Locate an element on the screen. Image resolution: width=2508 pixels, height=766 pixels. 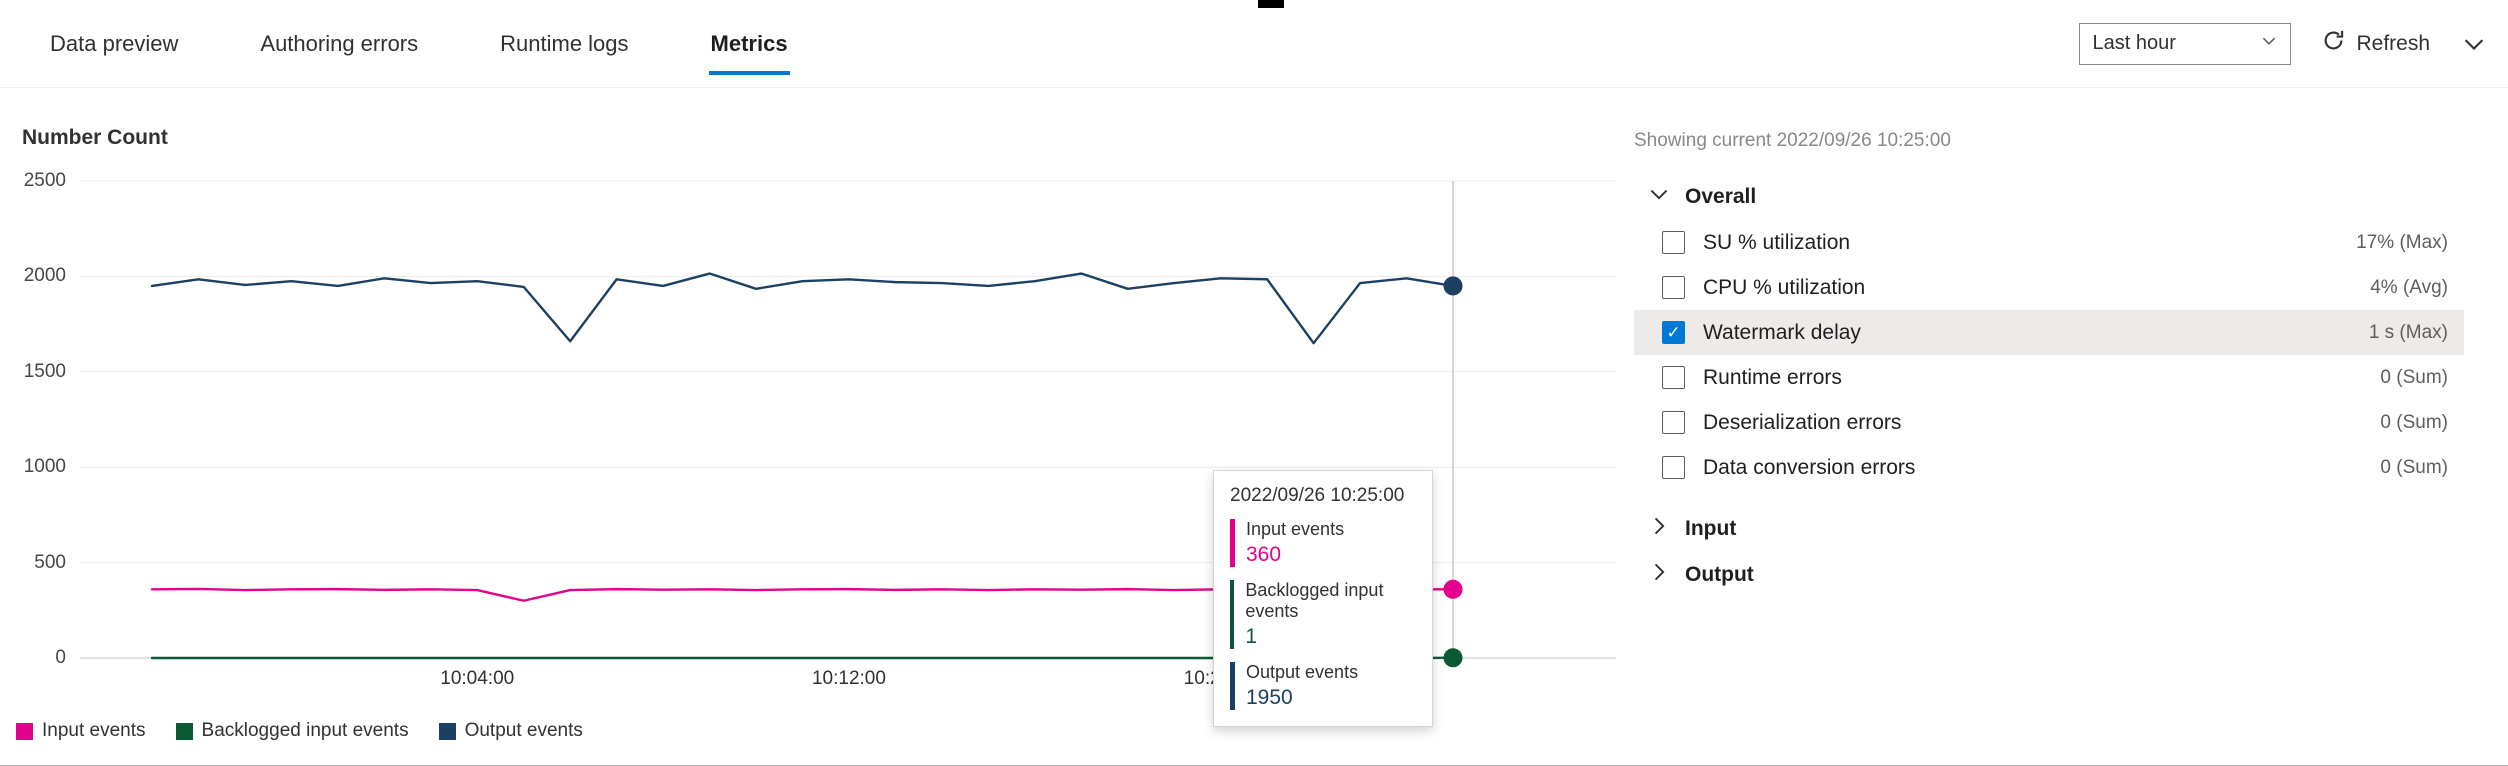
tooltip-entry: Input events 360 is located at coordinates (1323, 543).